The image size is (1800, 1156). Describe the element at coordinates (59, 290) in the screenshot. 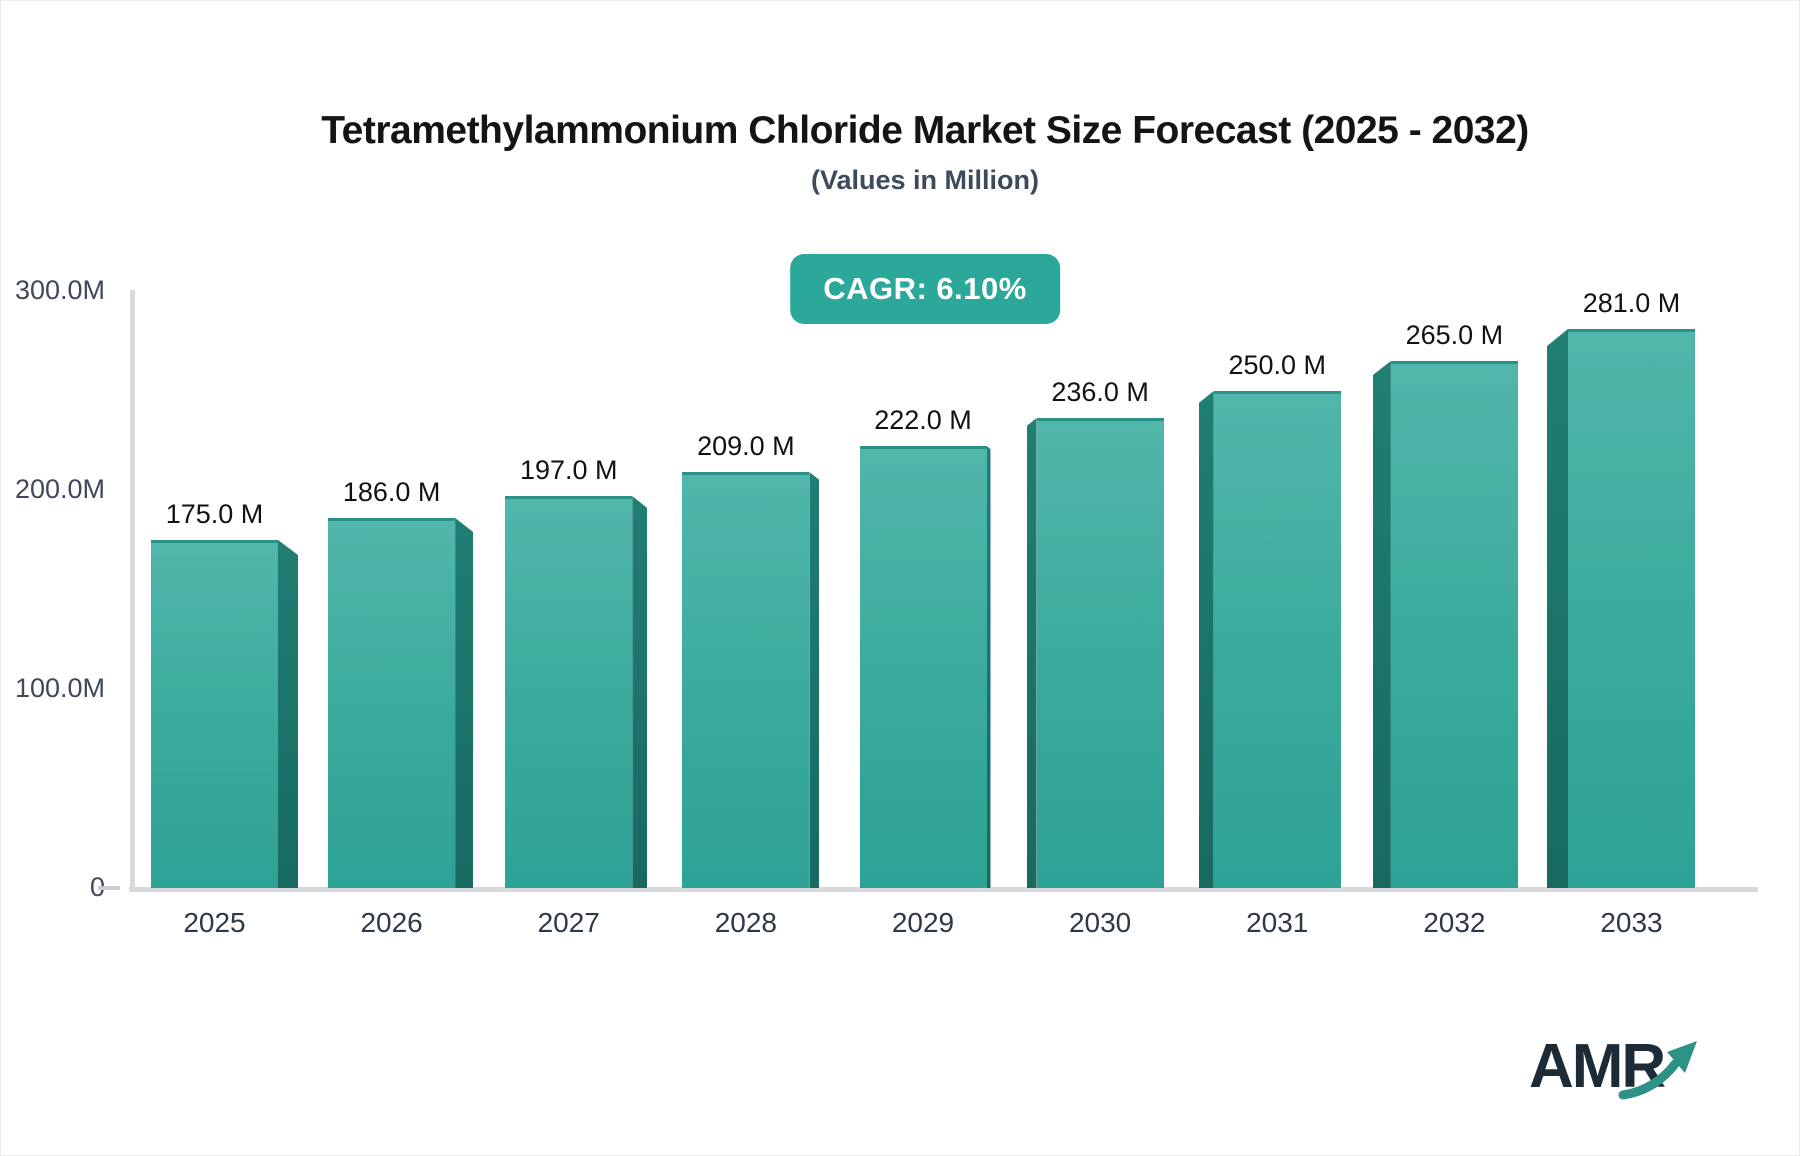

I see `y-axis-tick-label: 300.0M` at that location.